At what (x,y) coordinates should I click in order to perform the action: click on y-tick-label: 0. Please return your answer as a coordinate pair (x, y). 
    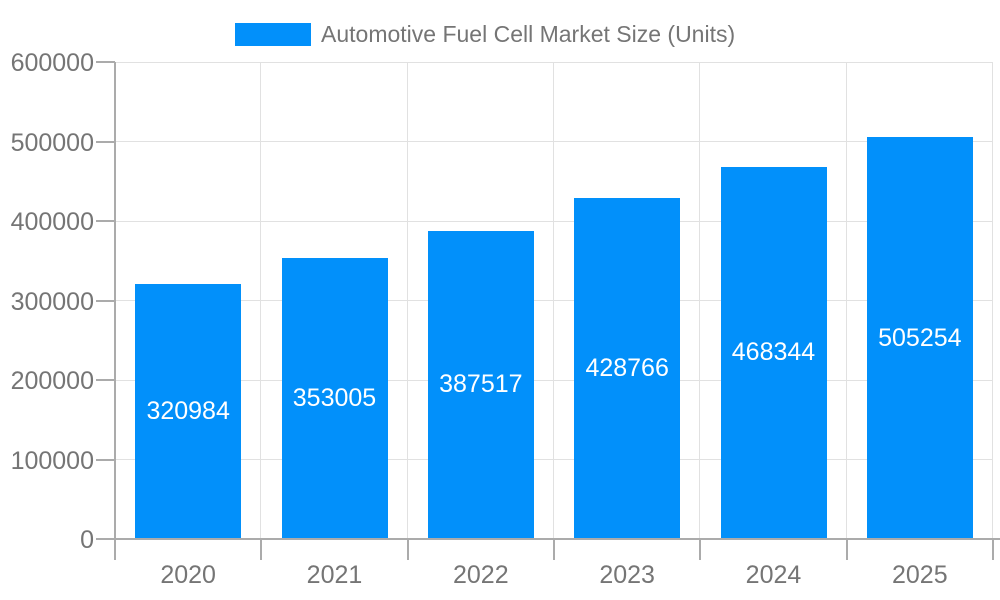
    Looking at the image, I should click on (87, 540).